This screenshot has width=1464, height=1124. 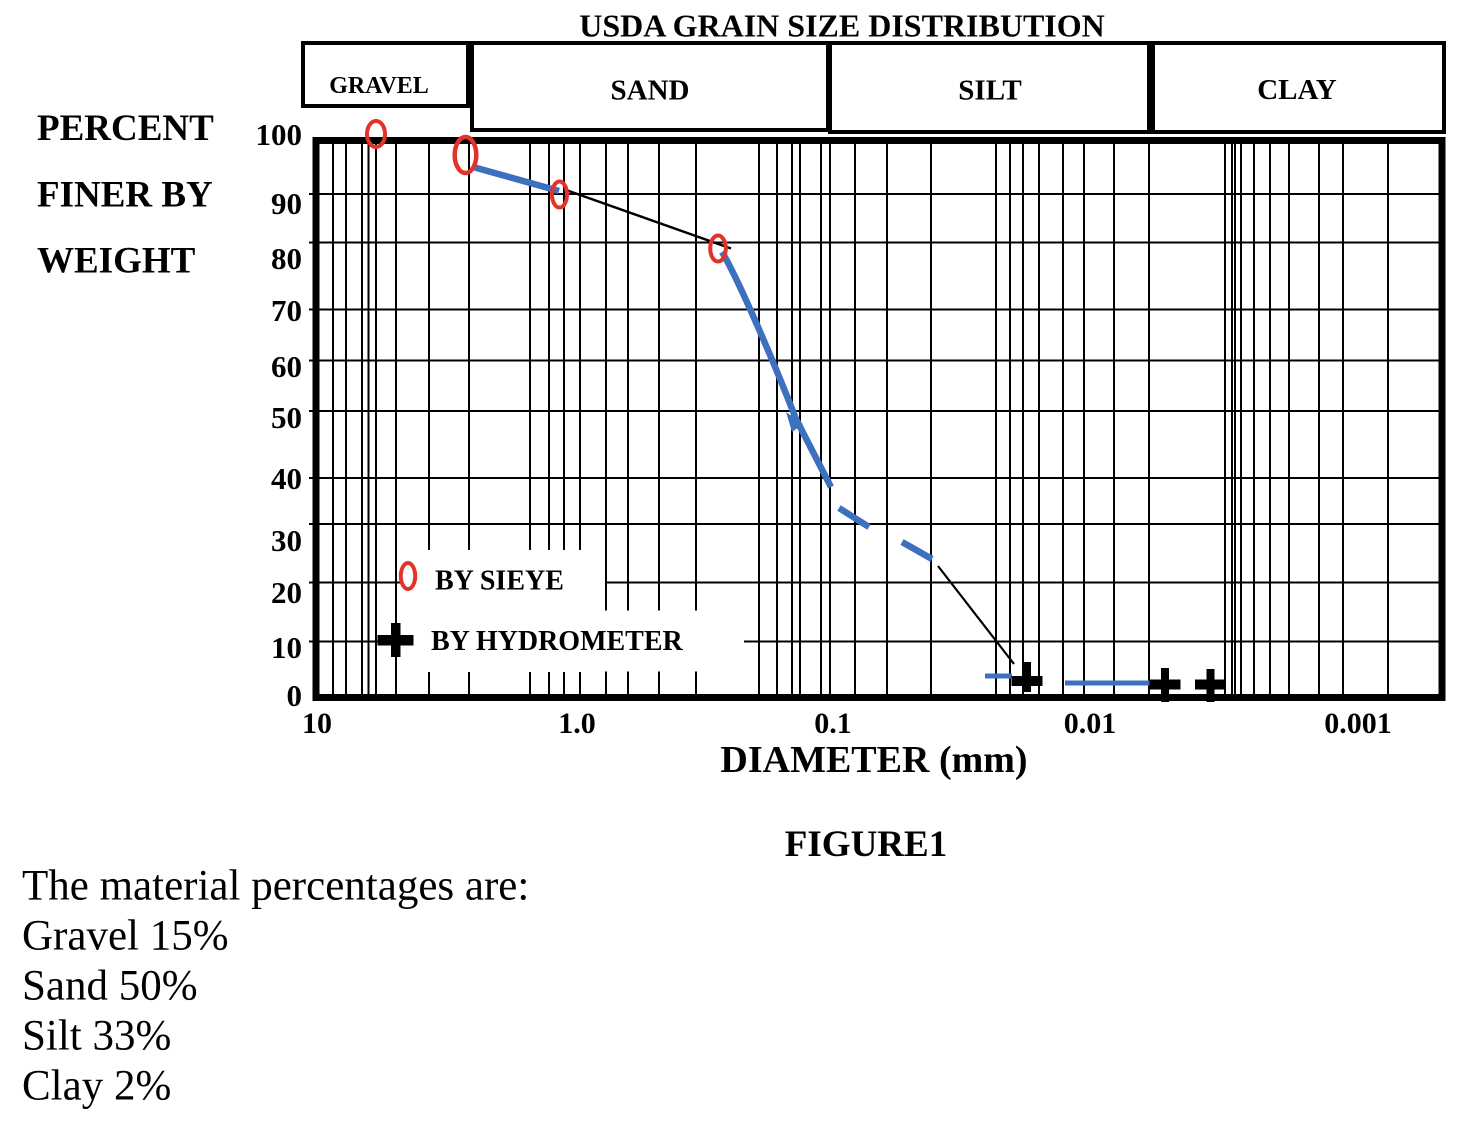 What do you see at coordinates (1090, 723) in the screenshot?
I see `svg-text: 0.01` at bounding box center [1090, 723].